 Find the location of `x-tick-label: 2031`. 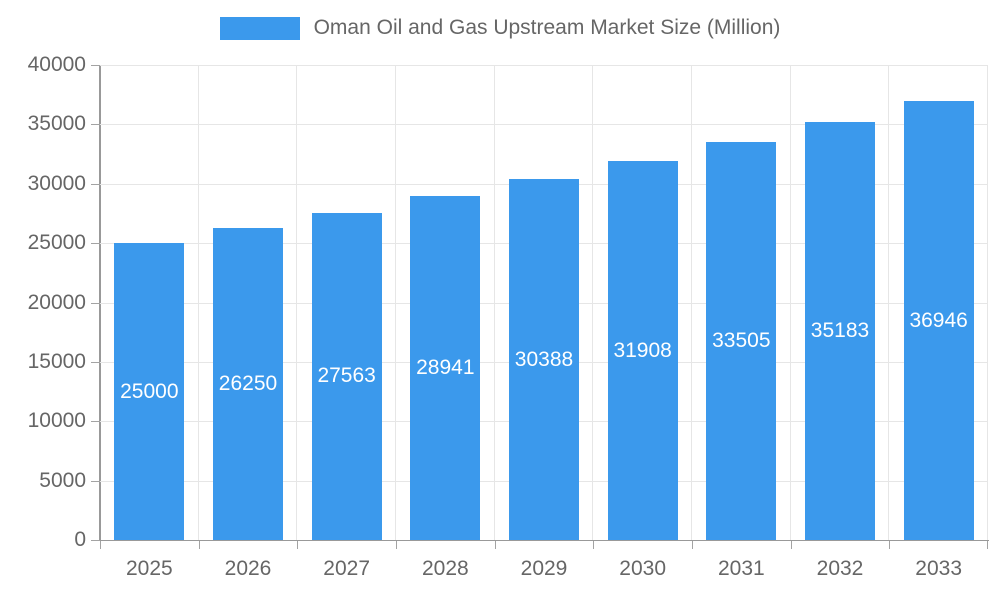

x-tick-label: 2031 is located at coordinates (741, 568).